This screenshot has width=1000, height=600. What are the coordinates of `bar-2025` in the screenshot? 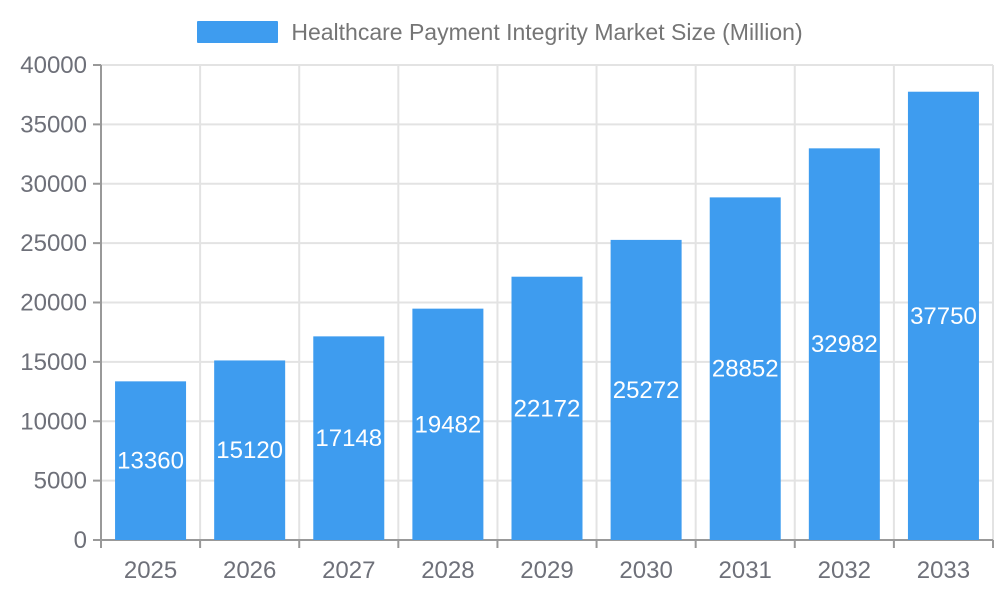 It's located at (151, 460).